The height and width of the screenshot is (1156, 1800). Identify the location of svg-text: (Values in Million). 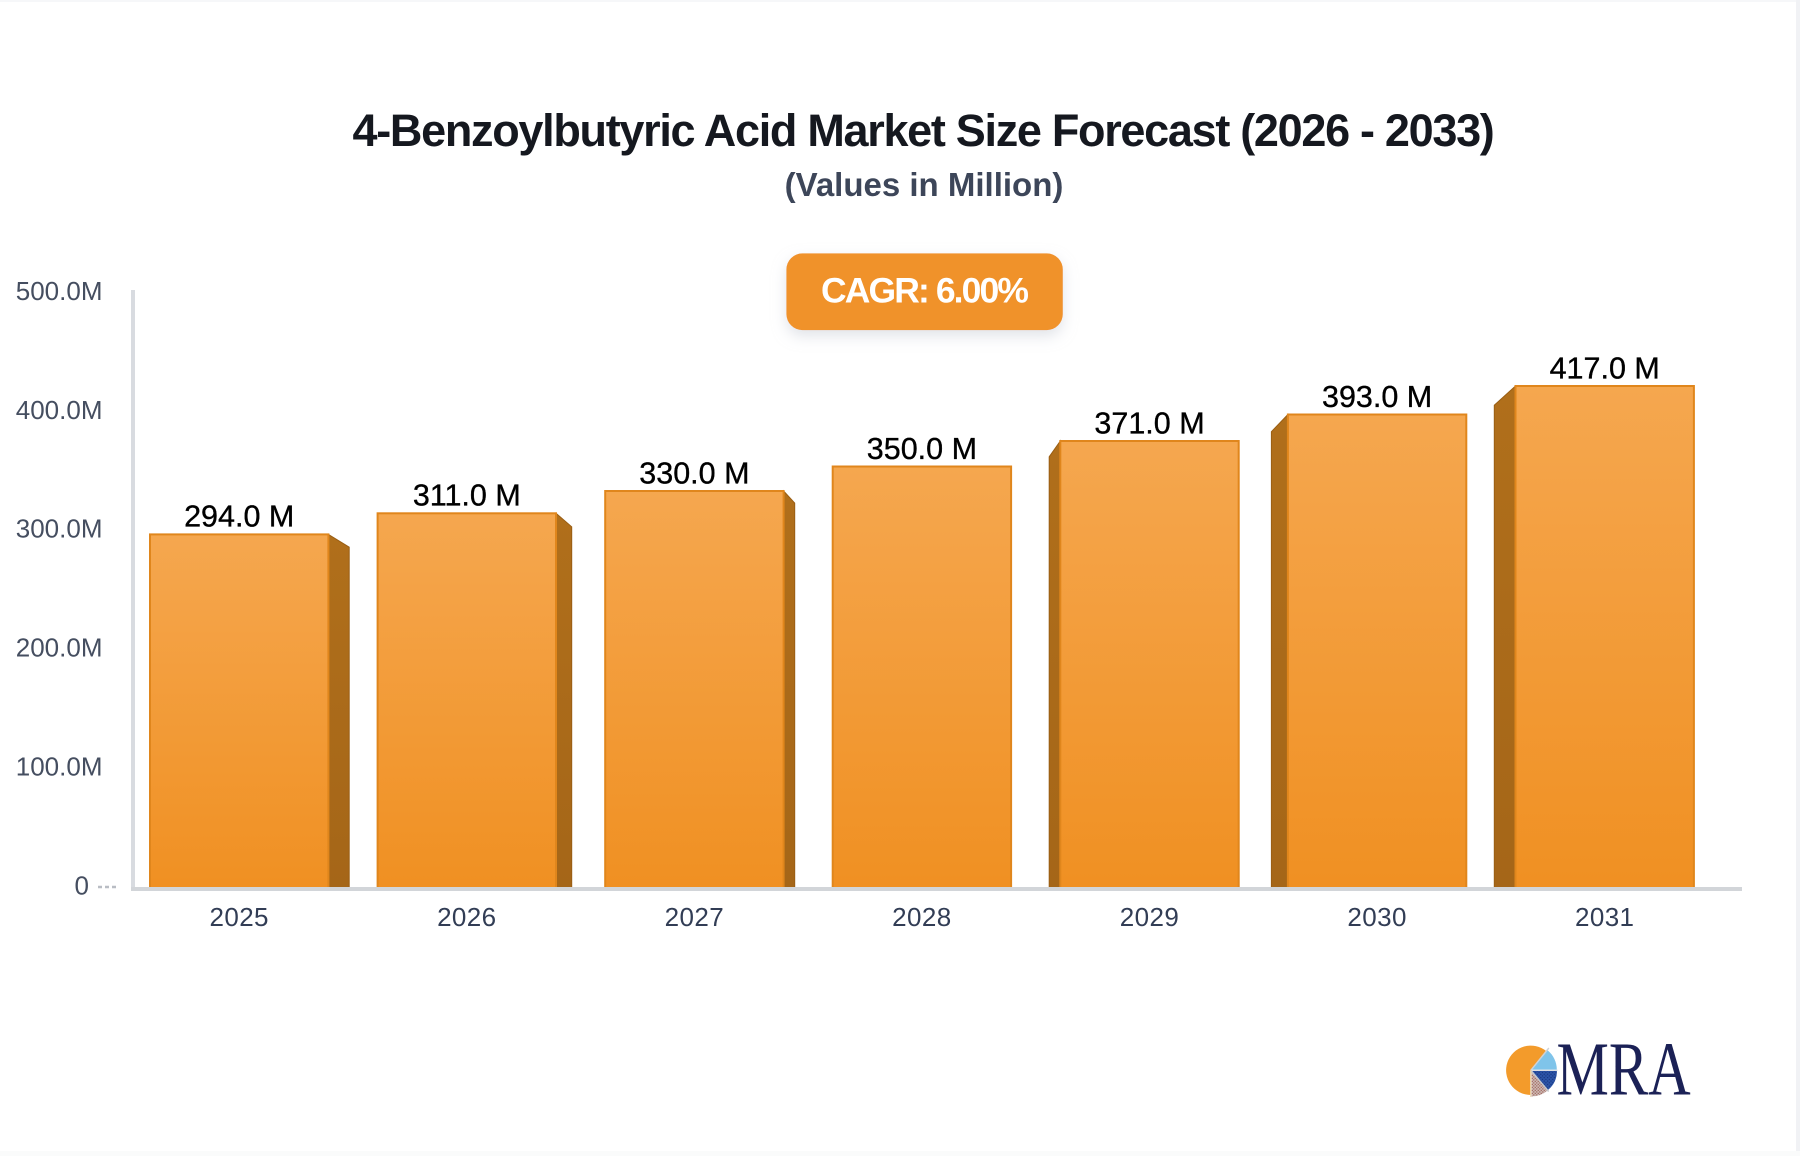
(924, 184).